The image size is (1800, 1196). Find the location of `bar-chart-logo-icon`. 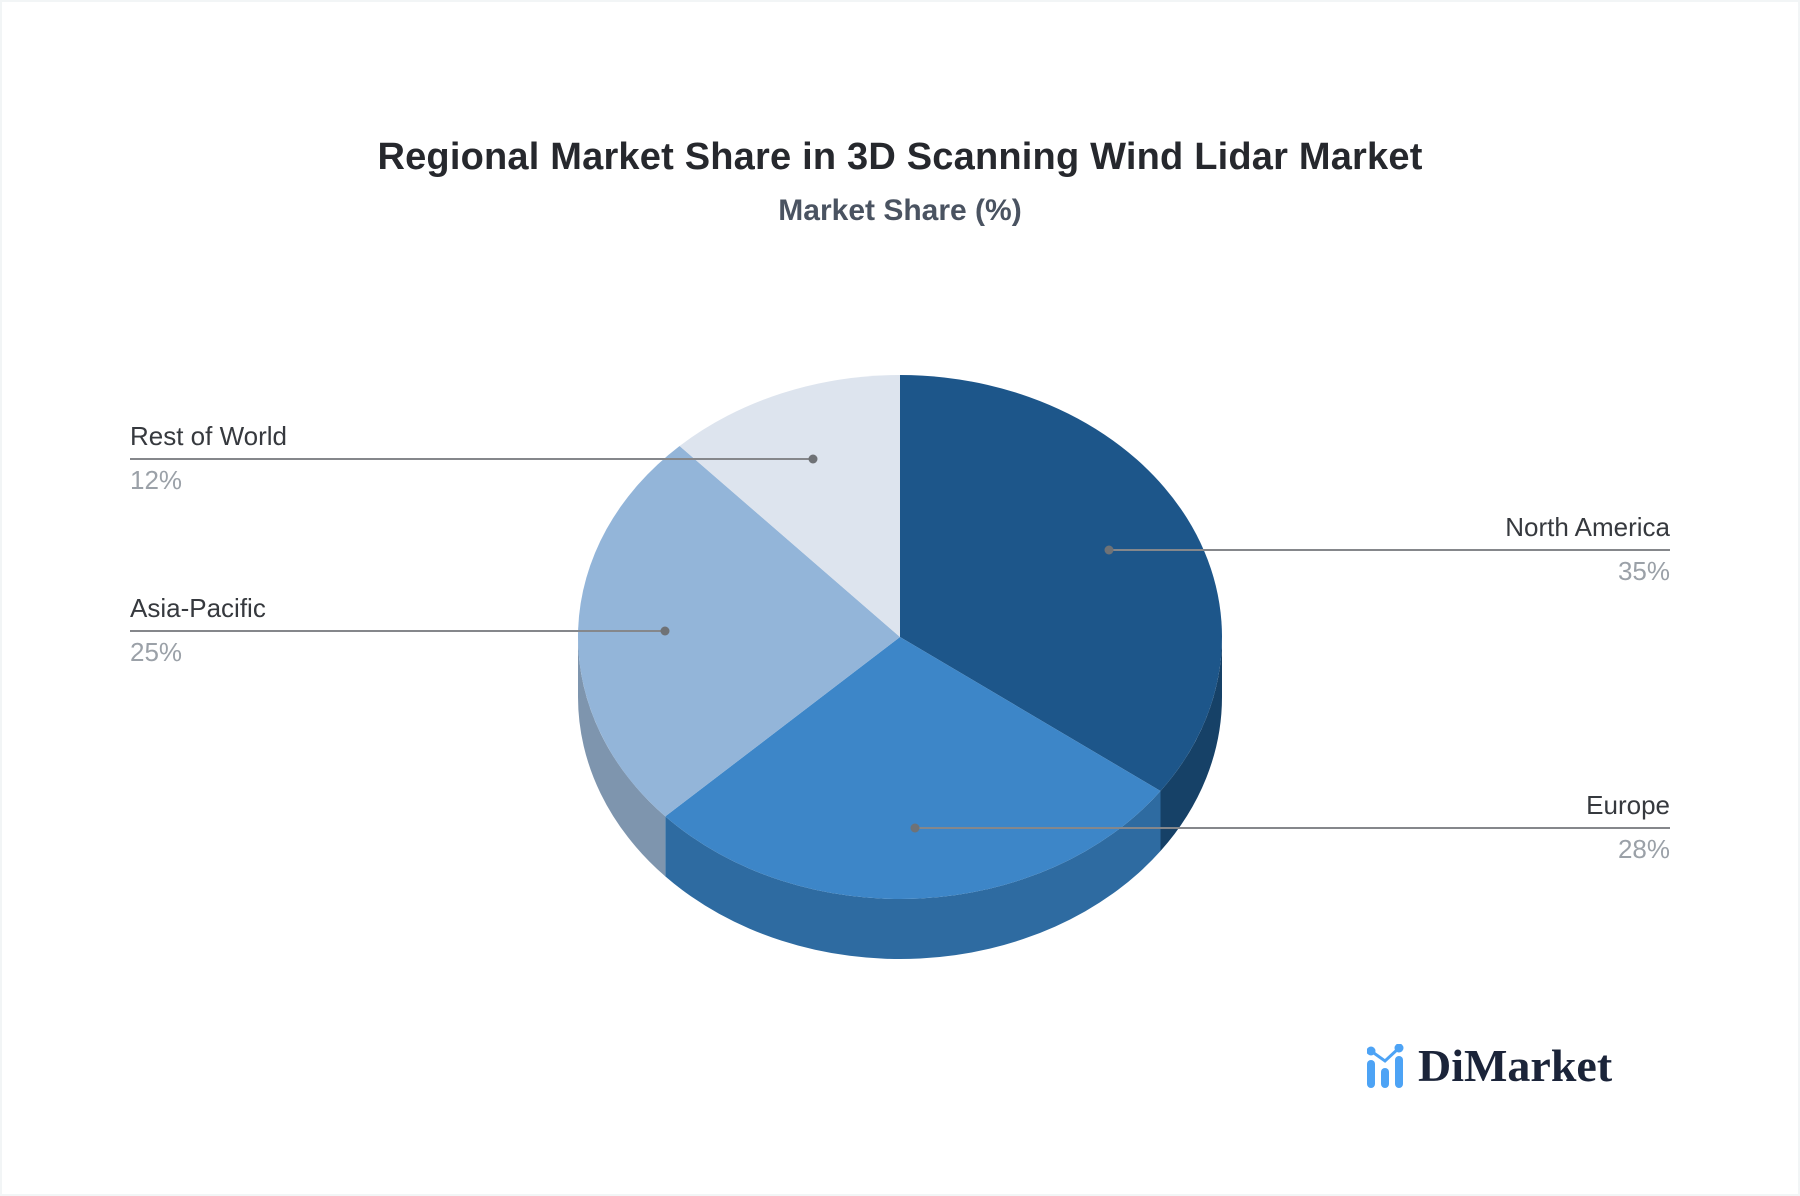

bar-chart-logo-icon is located at coordinates (1385, 1066).